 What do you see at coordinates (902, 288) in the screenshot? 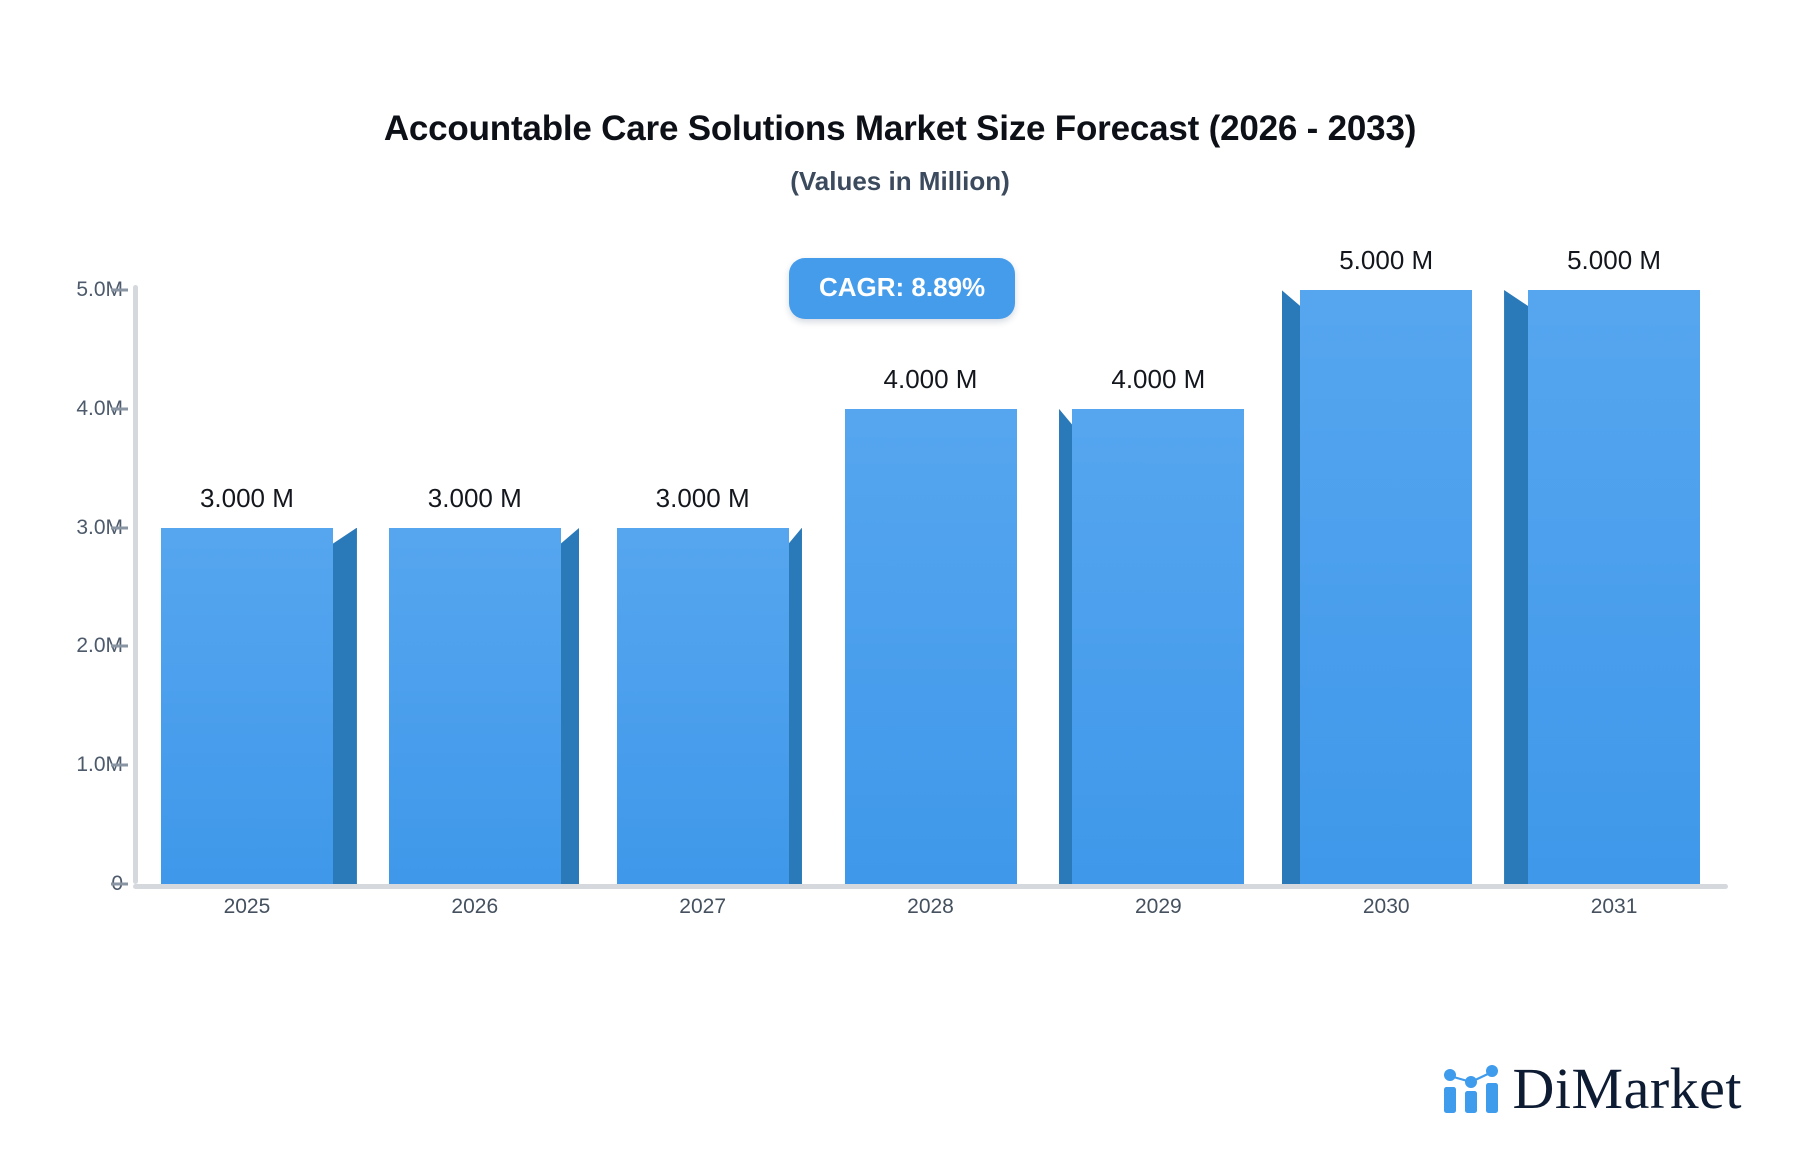
I see `cagr-badge: CAGR: 8.89%` at bounding box center [902, 288].